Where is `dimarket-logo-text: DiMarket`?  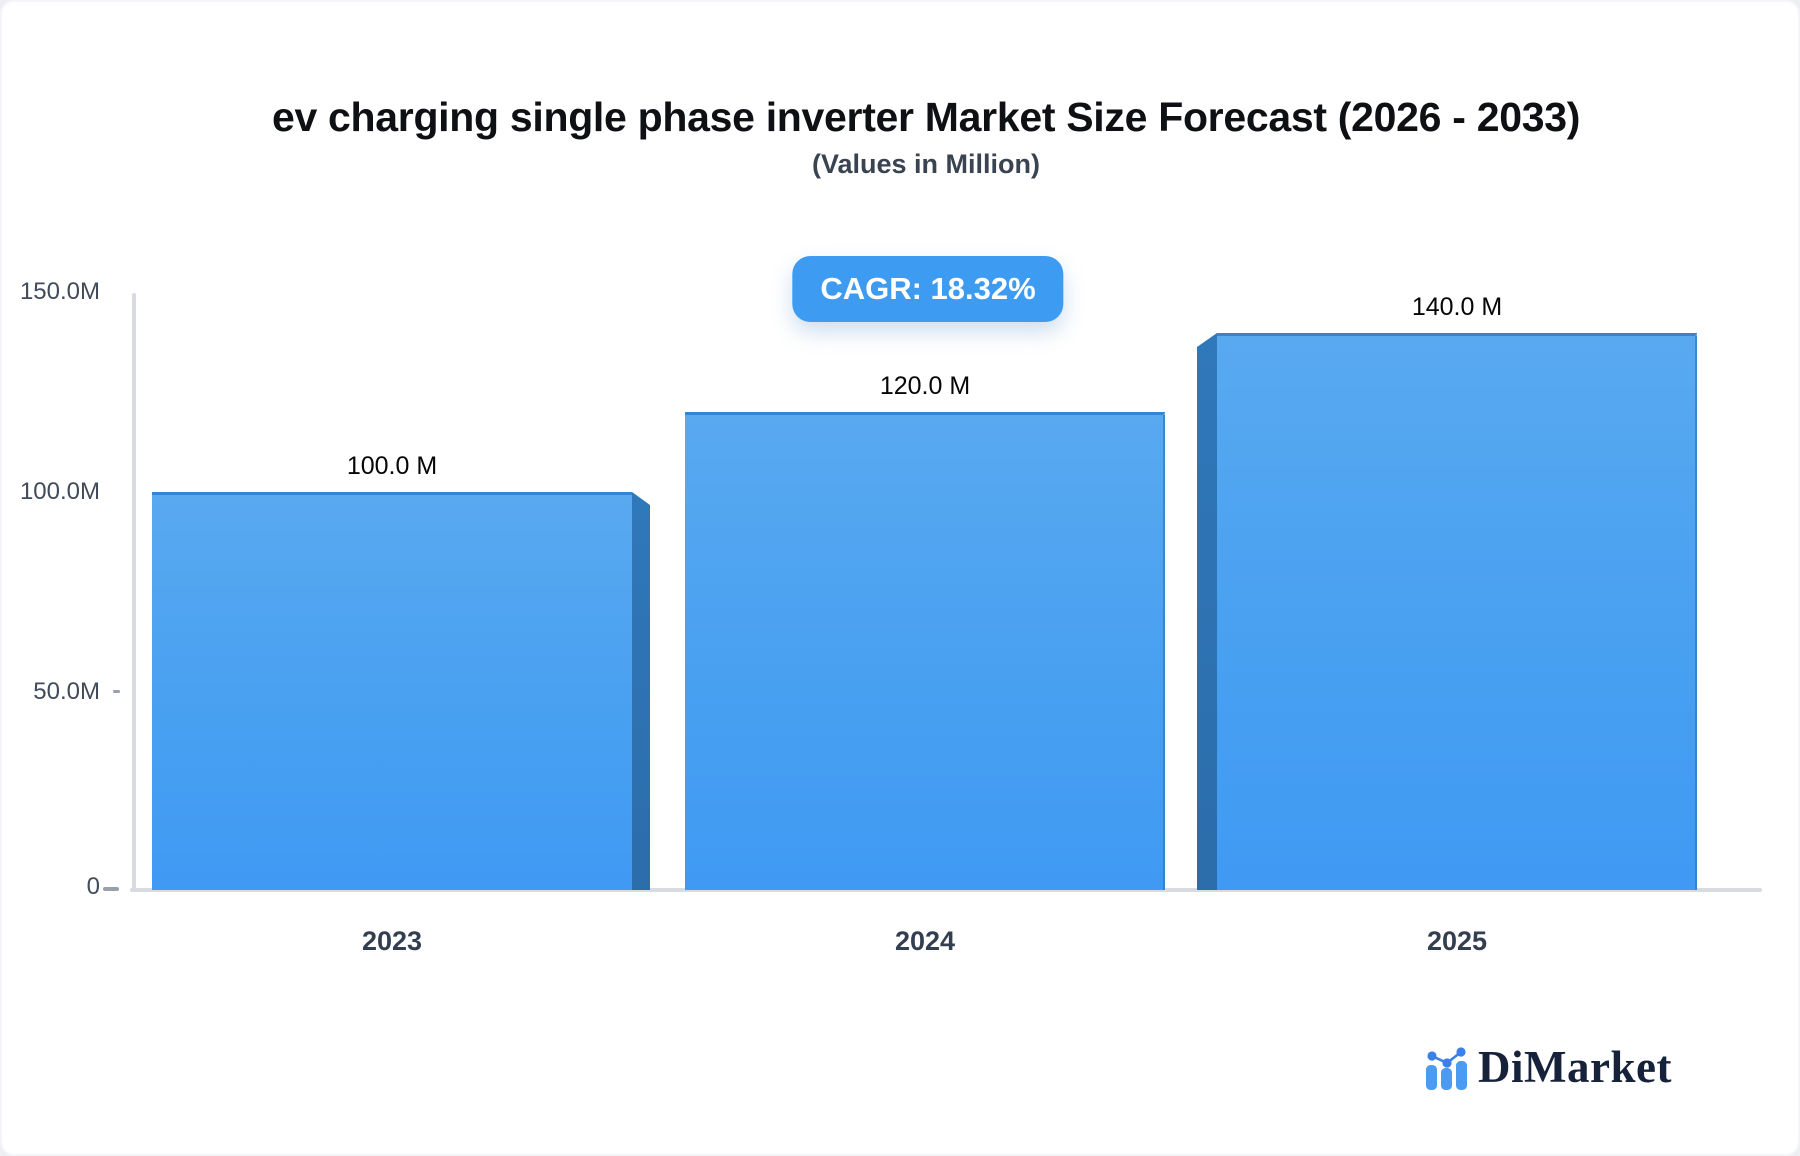
dimarket-logo-text: DiMarket is located at coordinates (1575, 1067).